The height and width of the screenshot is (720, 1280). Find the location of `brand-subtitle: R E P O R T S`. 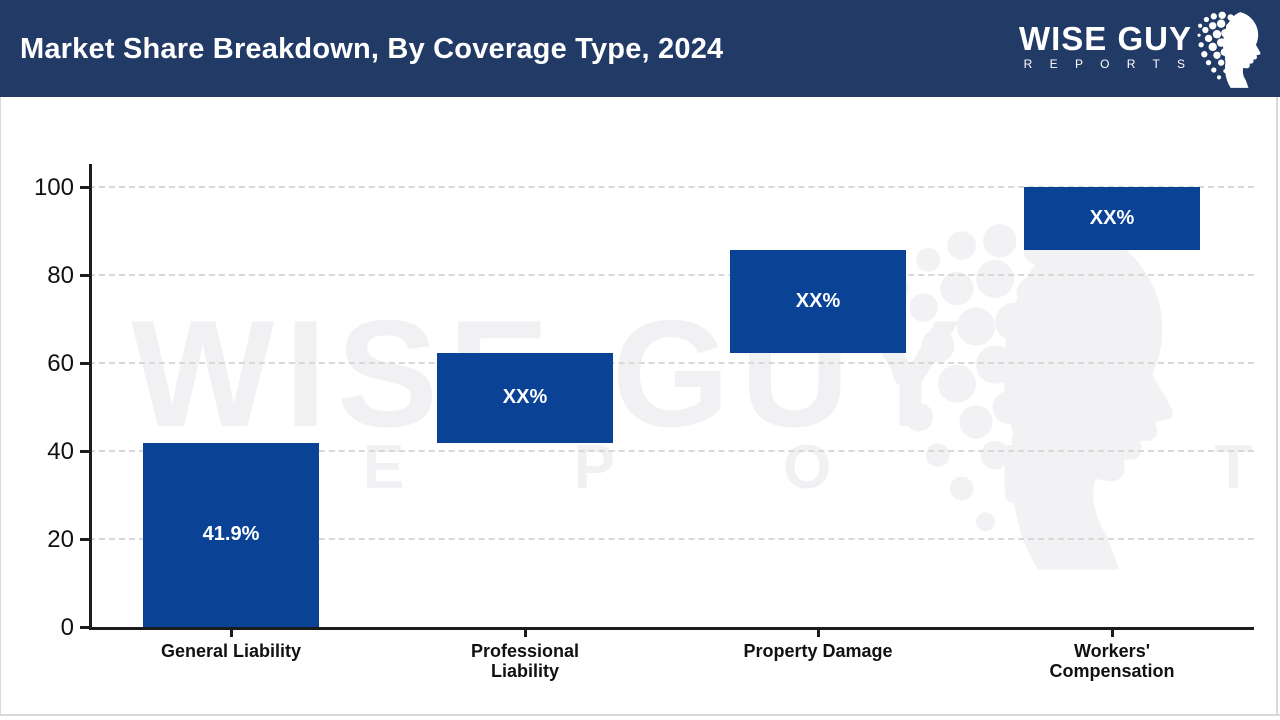

brand-subtitle: R E P O R T S is located at coordinates (1107, 64).